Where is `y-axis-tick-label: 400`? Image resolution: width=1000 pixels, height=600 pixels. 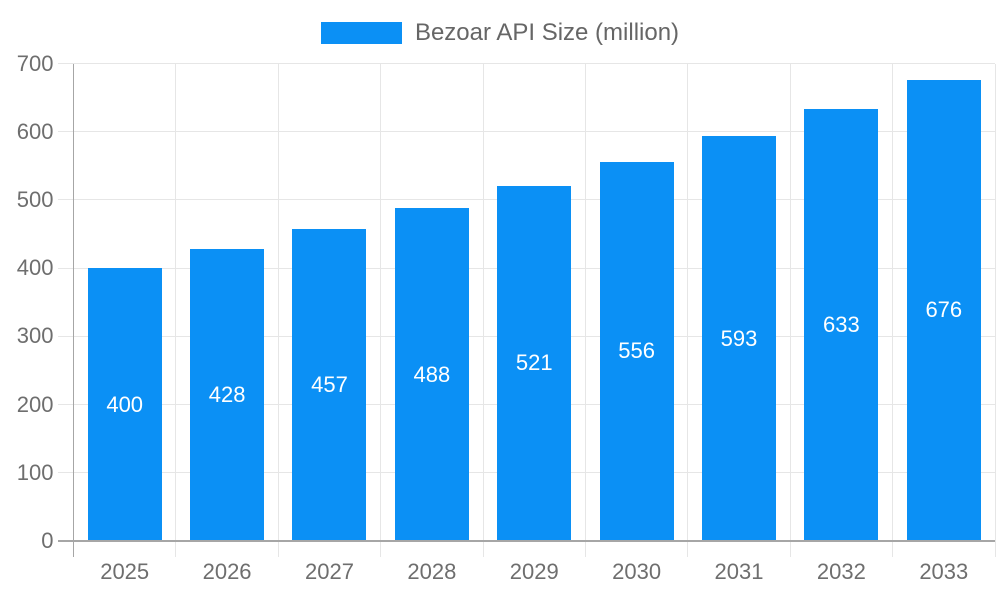 y-axis-tick-label: 400 is located at coordinates (35, 268).